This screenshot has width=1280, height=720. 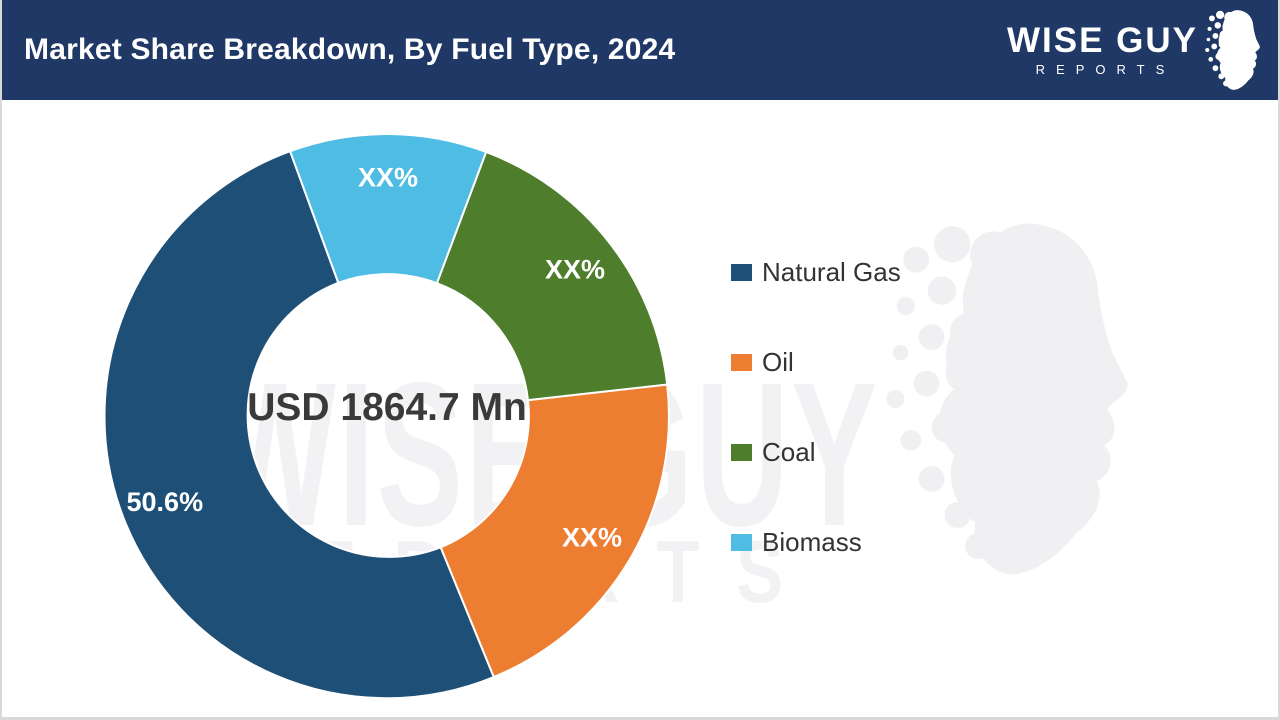 I want to click on logo-line2: REPORTS, so click(x=1105, y=69).